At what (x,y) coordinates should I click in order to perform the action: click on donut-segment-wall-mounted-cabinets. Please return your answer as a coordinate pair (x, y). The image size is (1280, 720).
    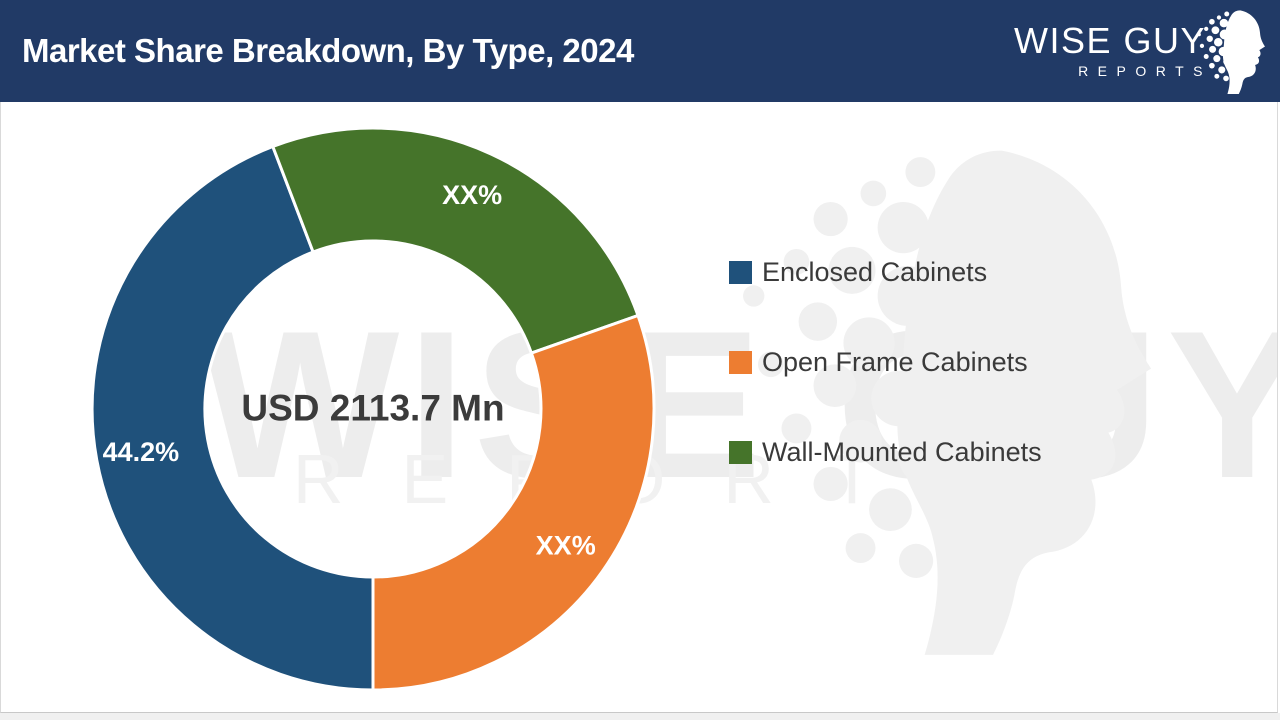
    Looking at the image, I should click on (455, 241).